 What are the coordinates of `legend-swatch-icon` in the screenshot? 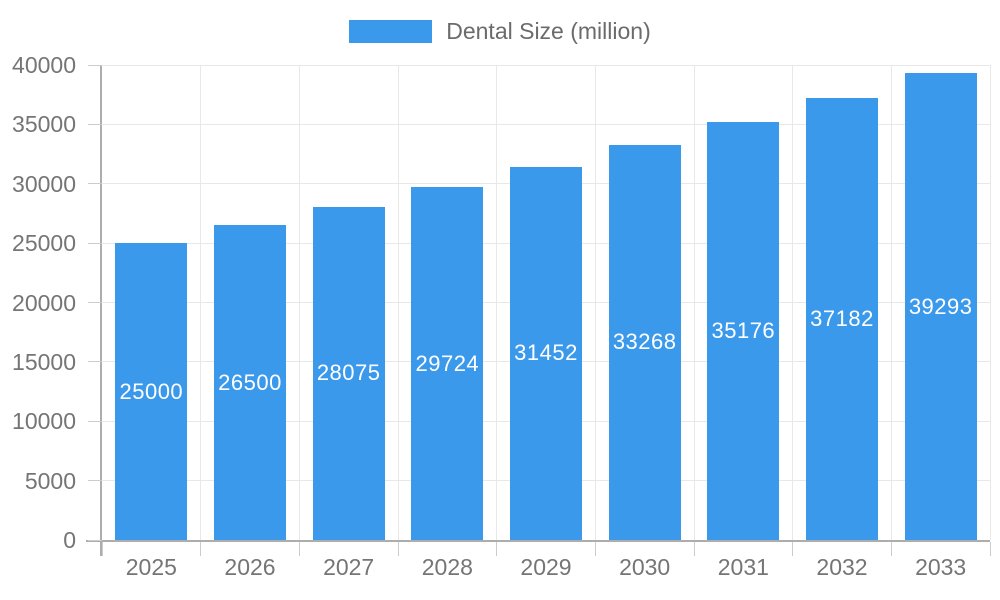 It's located at (391, 31).